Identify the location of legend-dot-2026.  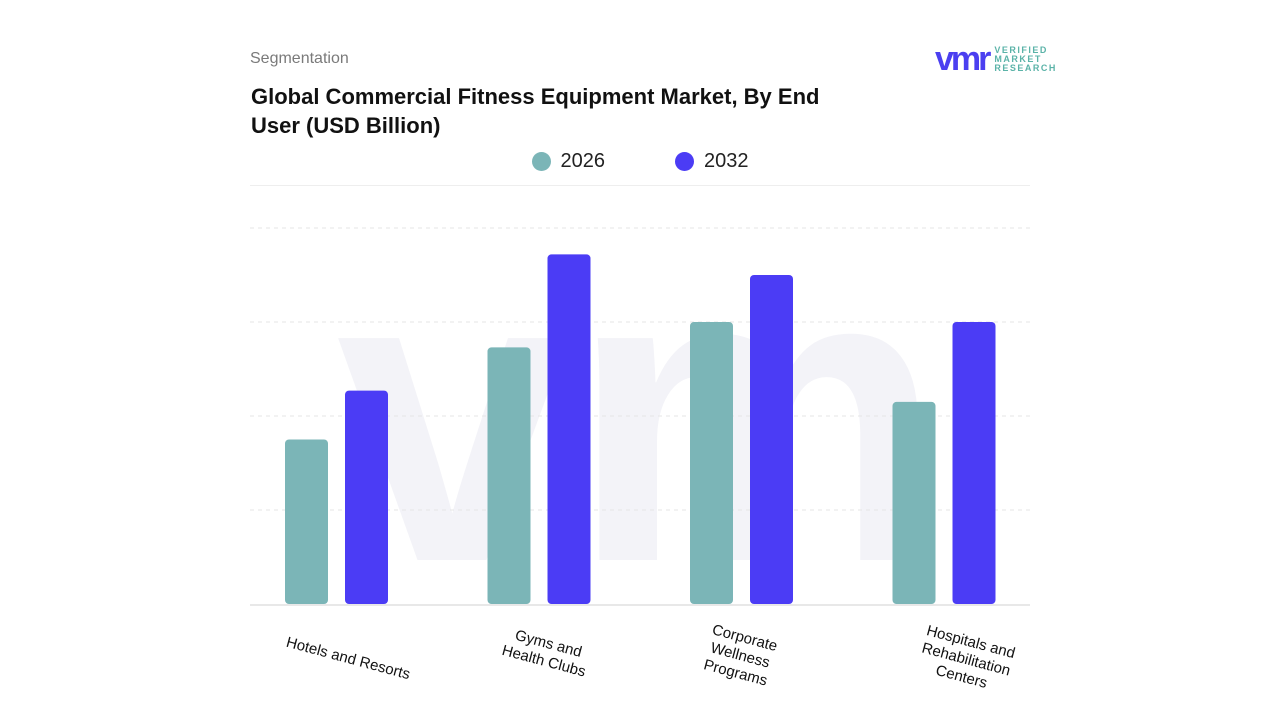
(541, 161).